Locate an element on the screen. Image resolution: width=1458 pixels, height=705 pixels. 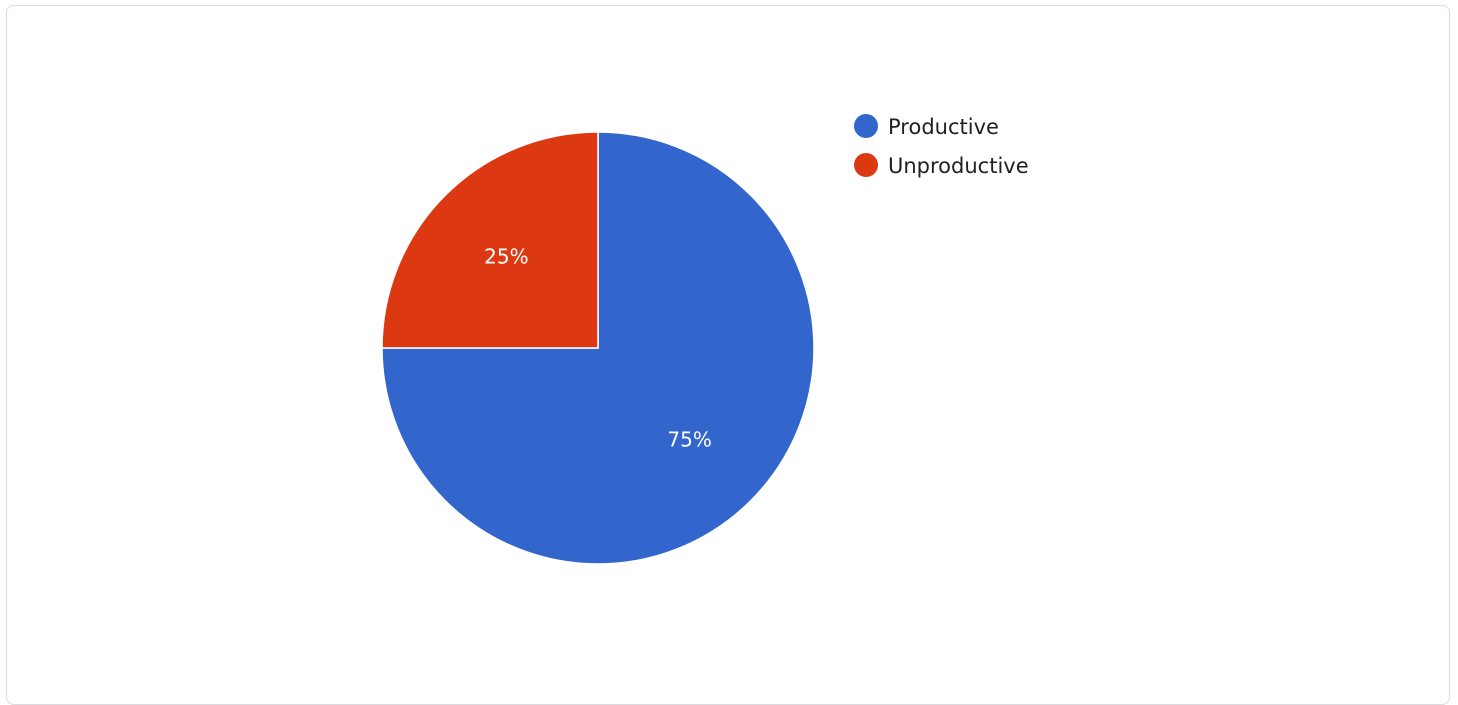
legend-swatch-unproductive is located at coordinates (866, 165).